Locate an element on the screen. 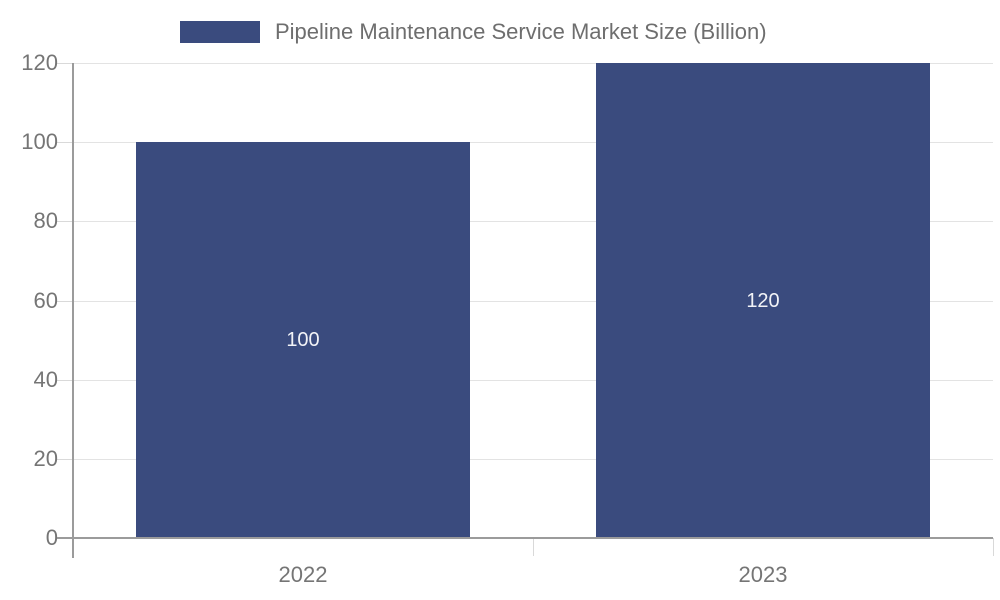 The image size is (1000, 600). y-axis-line is located at coordinates (73, 310).